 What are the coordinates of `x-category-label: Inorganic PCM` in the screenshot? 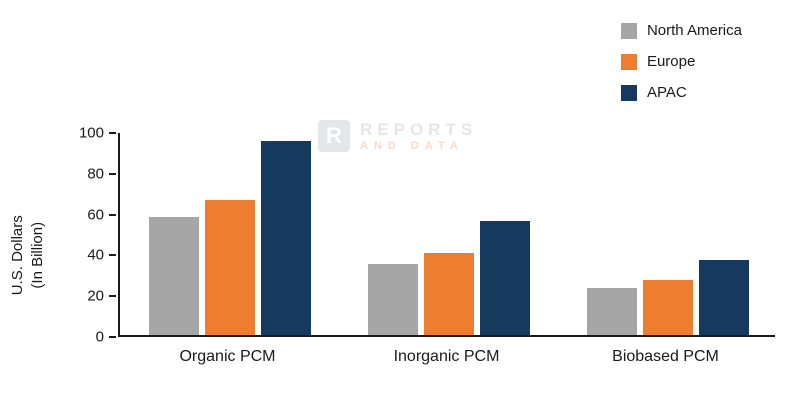 It's located at (446, 356).